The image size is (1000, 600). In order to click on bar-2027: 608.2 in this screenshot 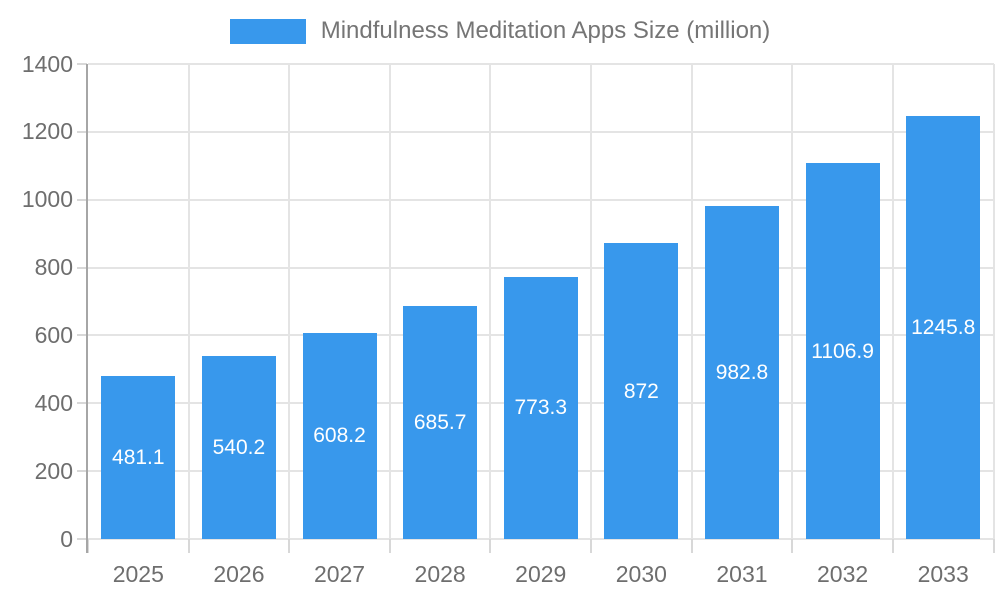, I will do `click(339, 435)`.